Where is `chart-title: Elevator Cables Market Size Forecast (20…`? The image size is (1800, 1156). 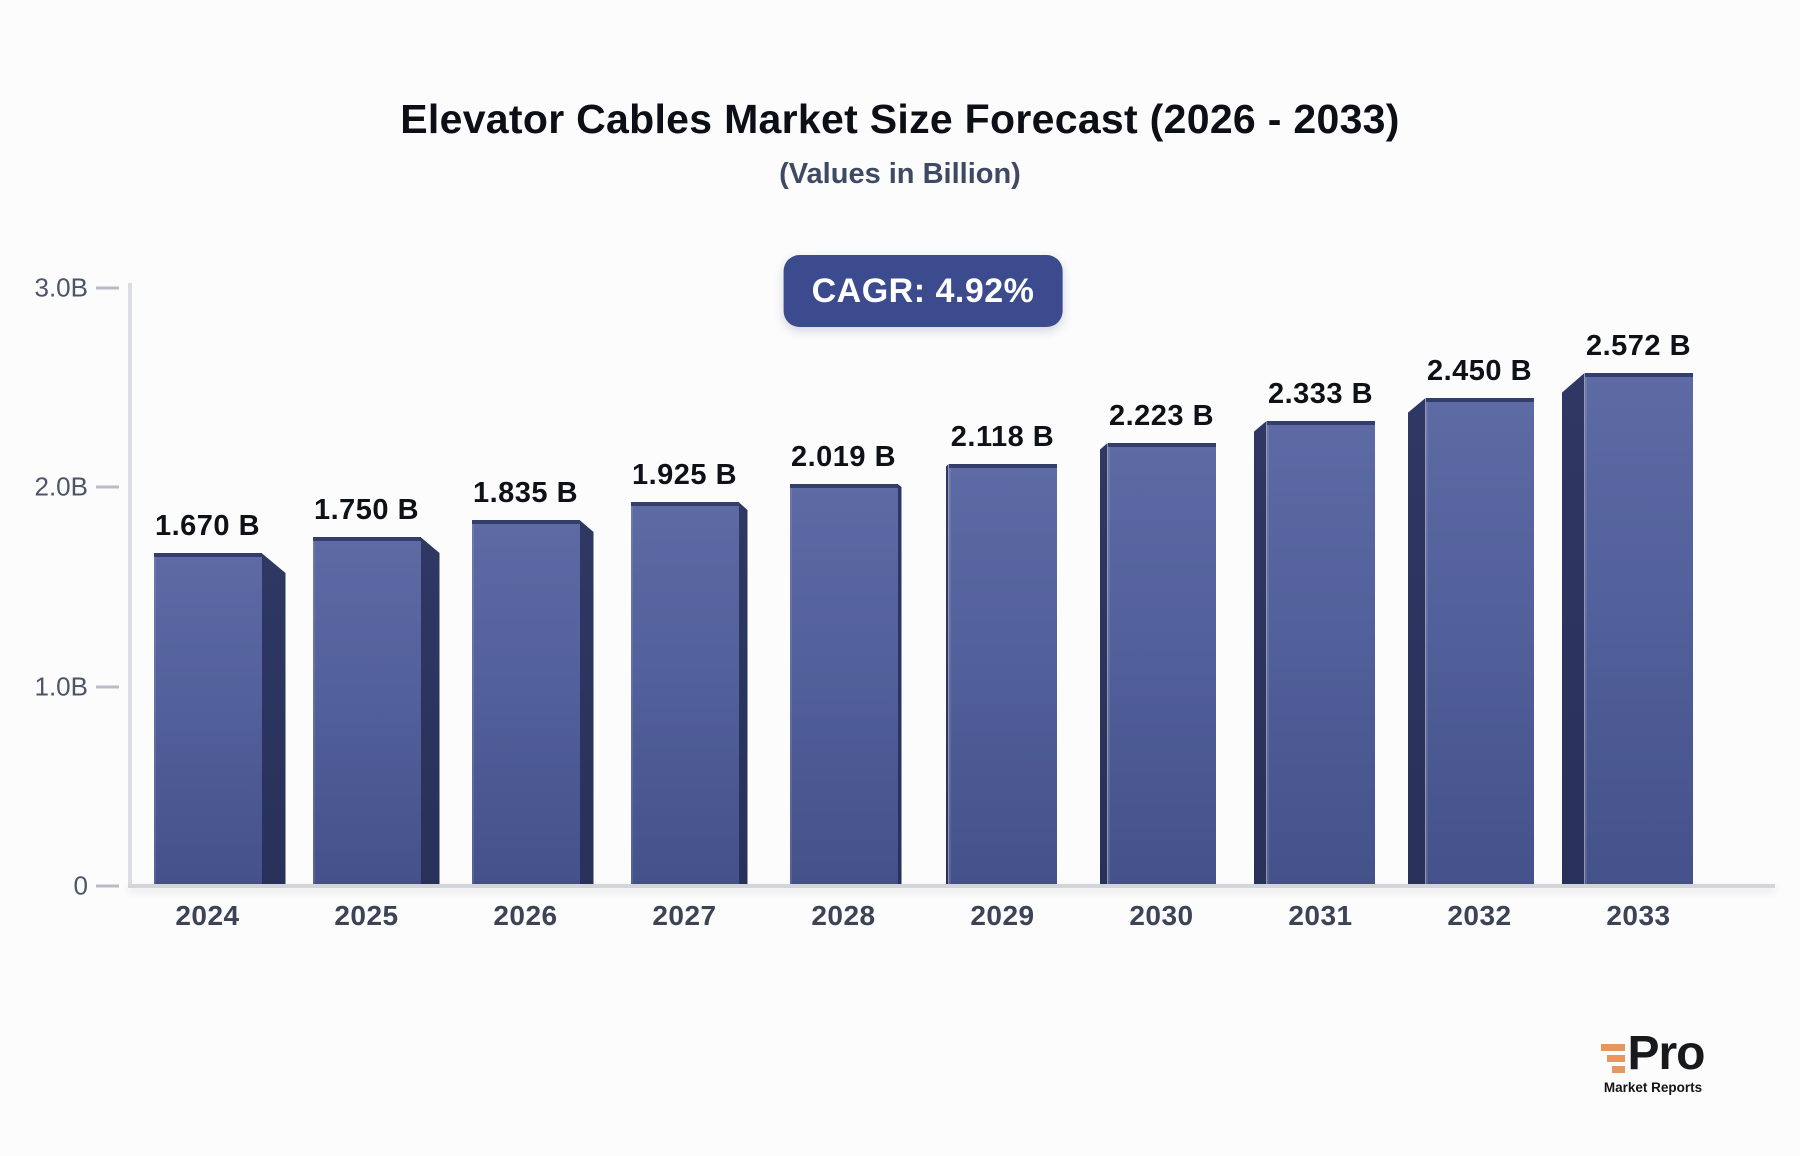
chart-title: Elevator Cables Market Size Forecast (20… is located at coordinates (900, 119).